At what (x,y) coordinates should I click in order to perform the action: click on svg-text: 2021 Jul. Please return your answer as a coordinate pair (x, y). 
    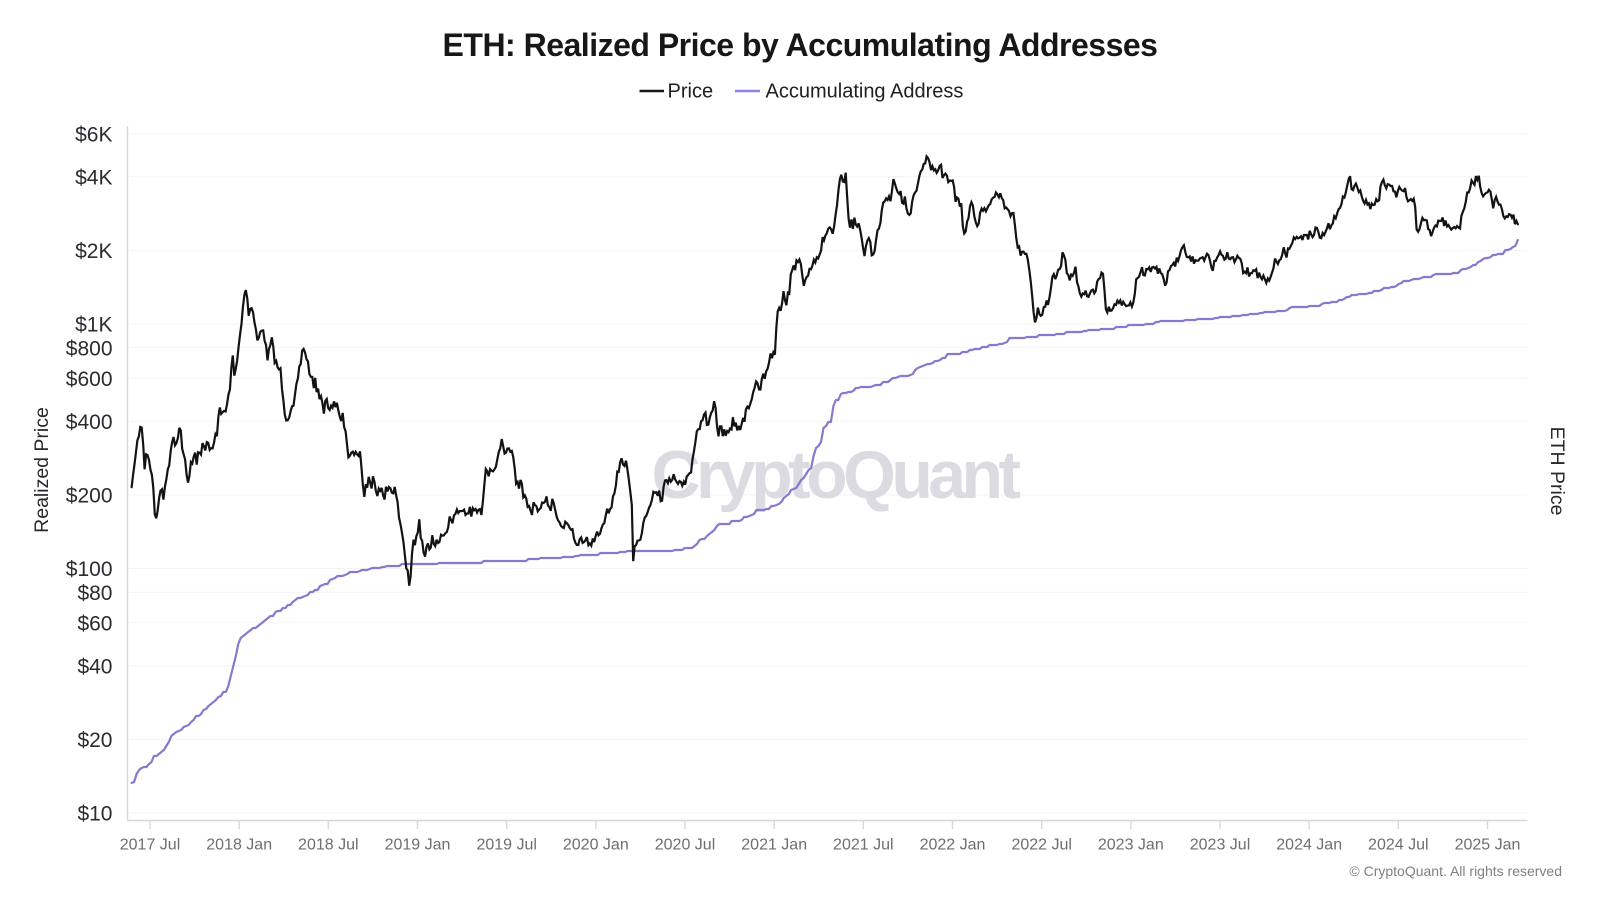
    Looking at the image, I should click on (863, 845).